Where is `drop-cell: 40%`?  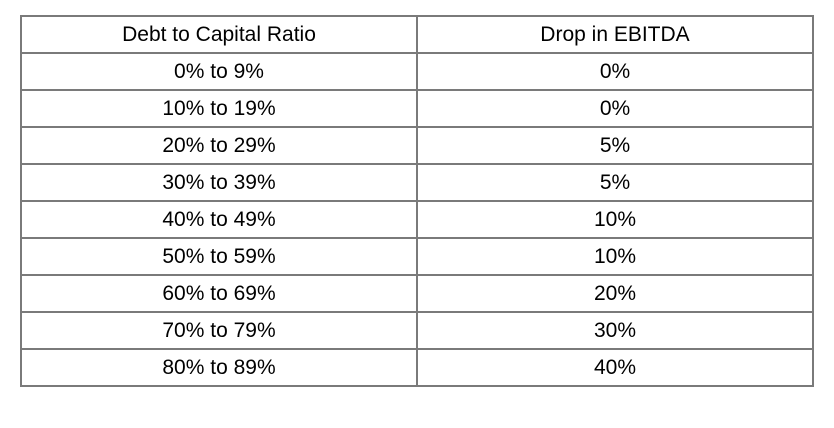
drop-cell: 40% is located at coordinates (615, 367).